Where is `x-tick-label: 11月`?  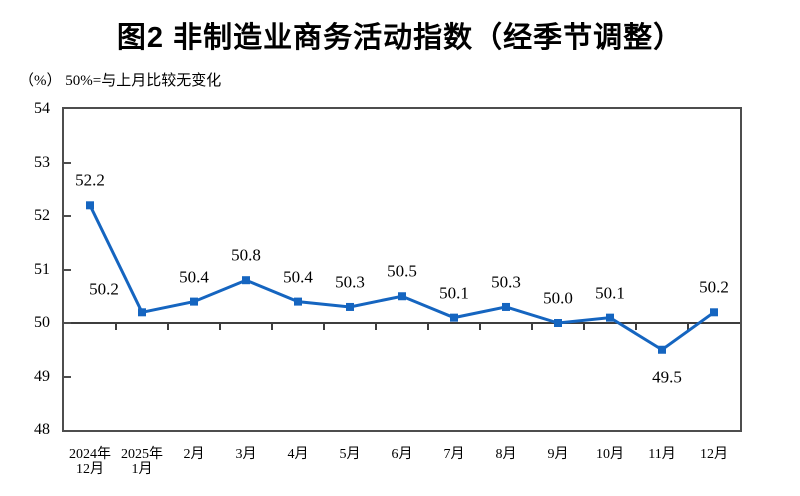
x-tick-label: 11月 is located at coordinates (662, 454).